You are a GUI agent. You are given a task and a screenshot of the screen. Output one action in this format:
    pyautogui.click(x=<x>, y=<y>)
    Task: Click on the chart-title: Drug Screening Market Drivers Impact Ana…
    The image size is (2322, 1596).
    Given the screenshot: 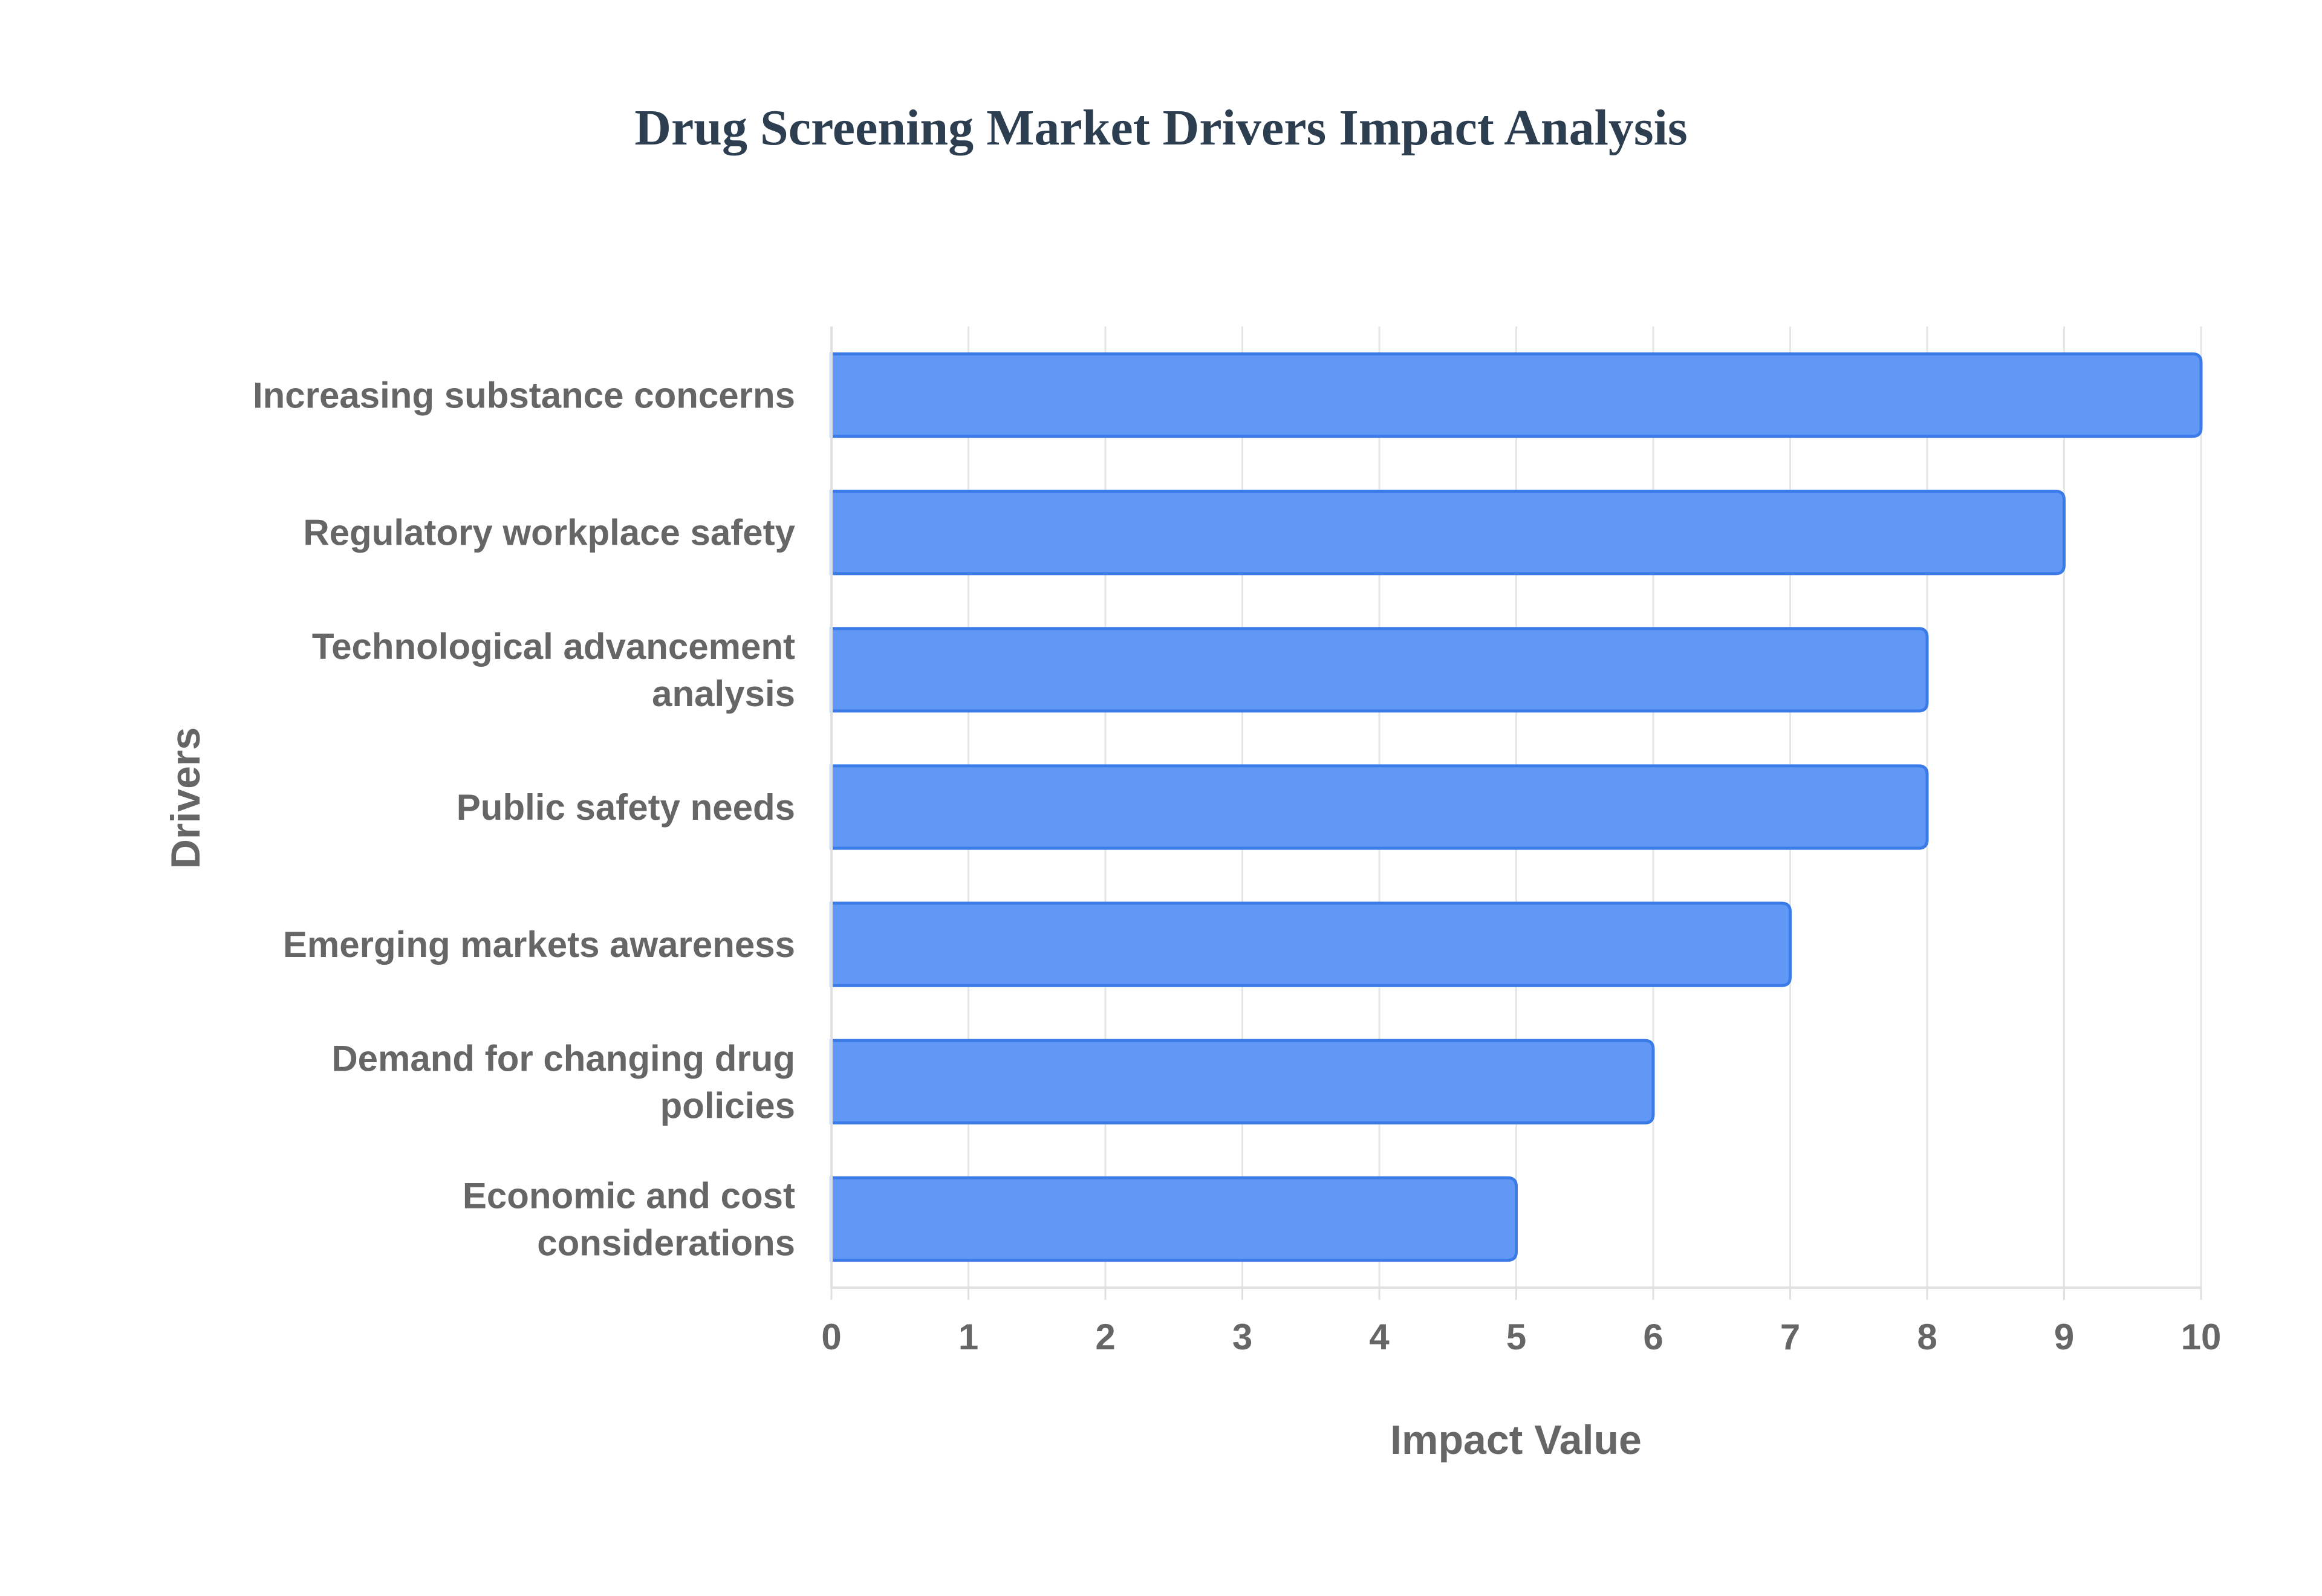 What is the action you would take?
    pyautogui.click(x=1161, y=128)
    